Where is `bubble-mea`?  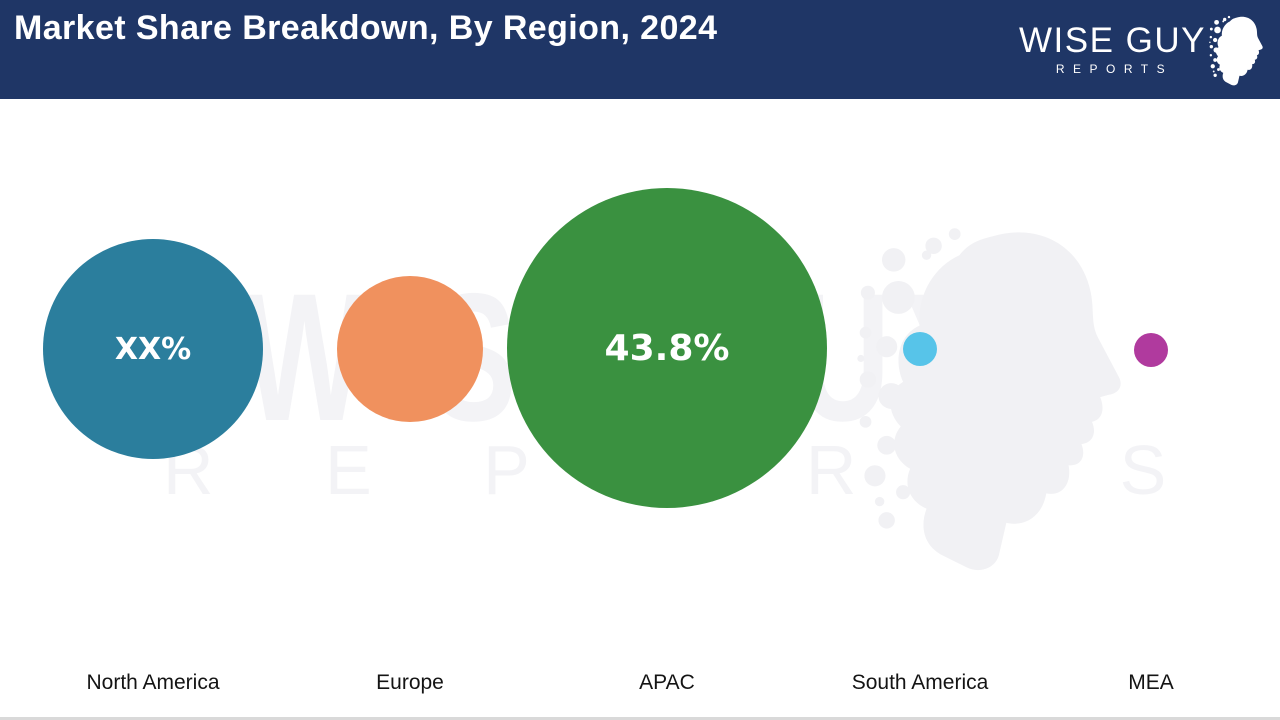
bubble-mea is located at coordinates (1151, 350).